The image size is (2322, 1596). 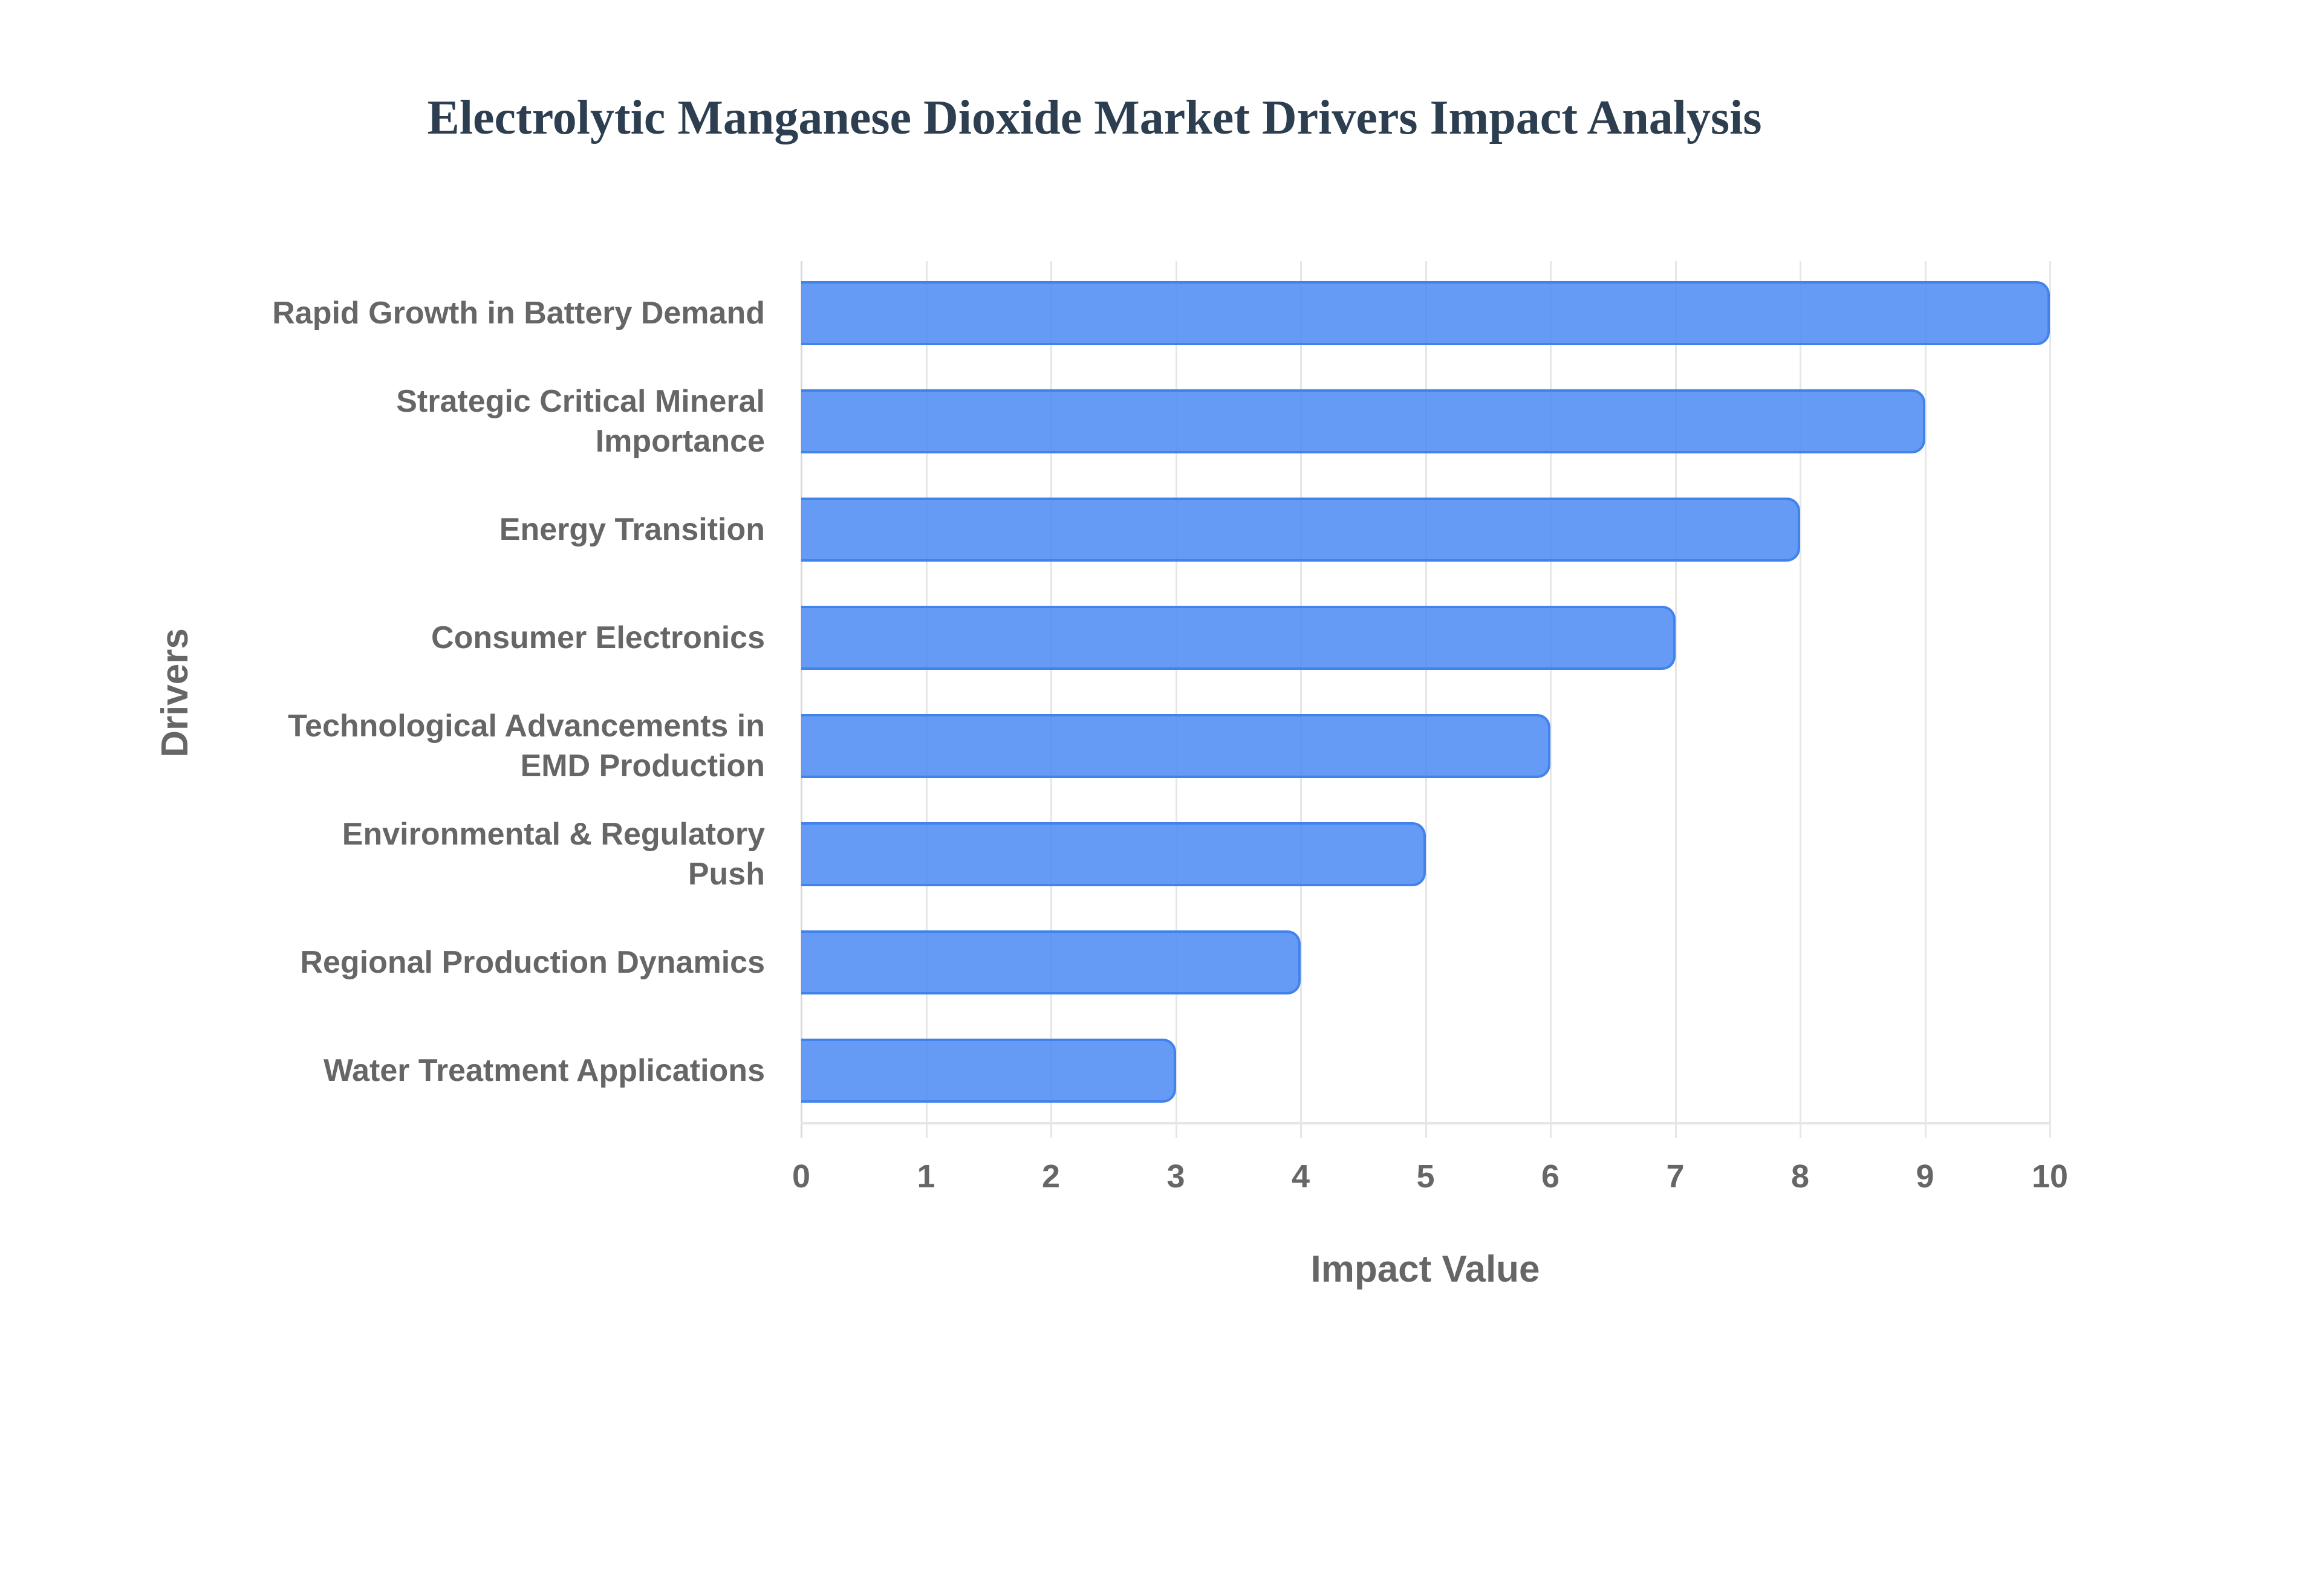 I want to click on x-tick-label: 0, so click(x=801, y=1176).